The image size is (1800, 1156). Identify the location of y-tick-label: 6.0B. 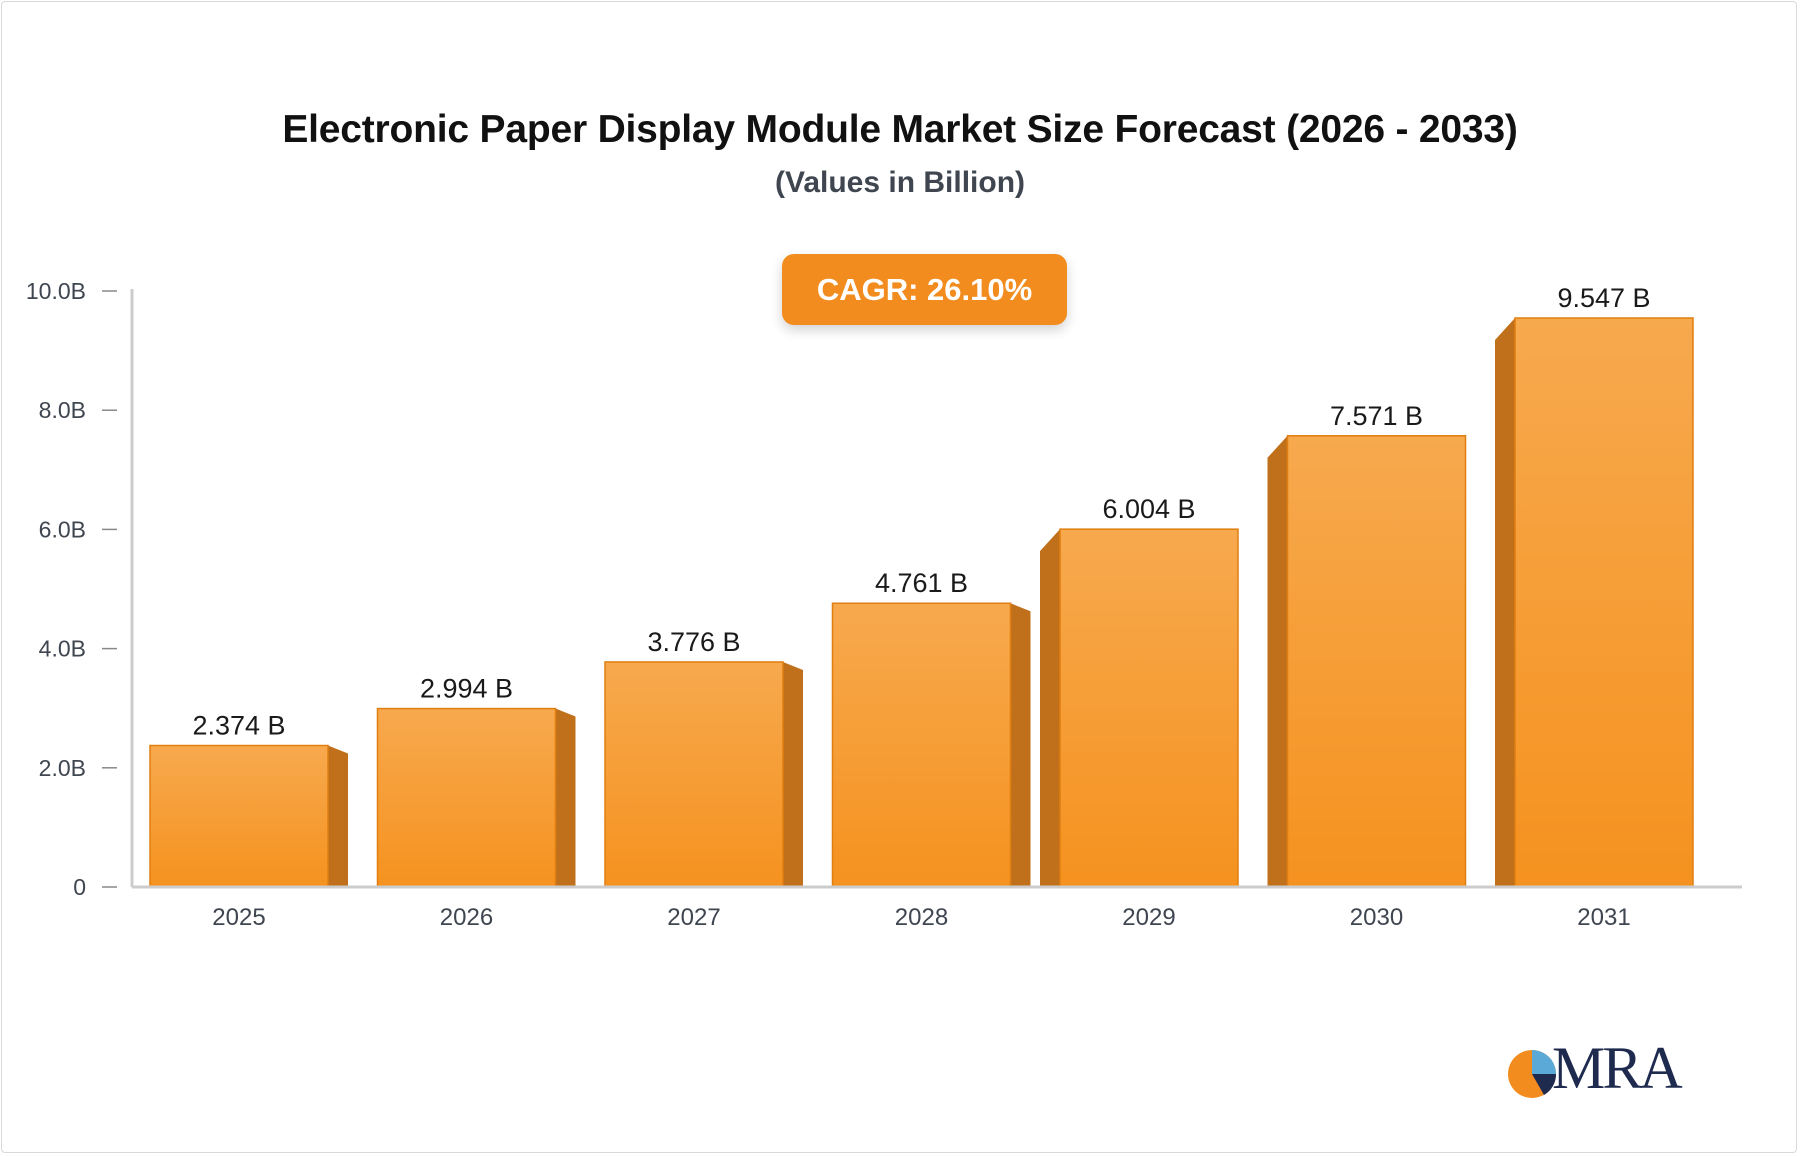
(62, 529).